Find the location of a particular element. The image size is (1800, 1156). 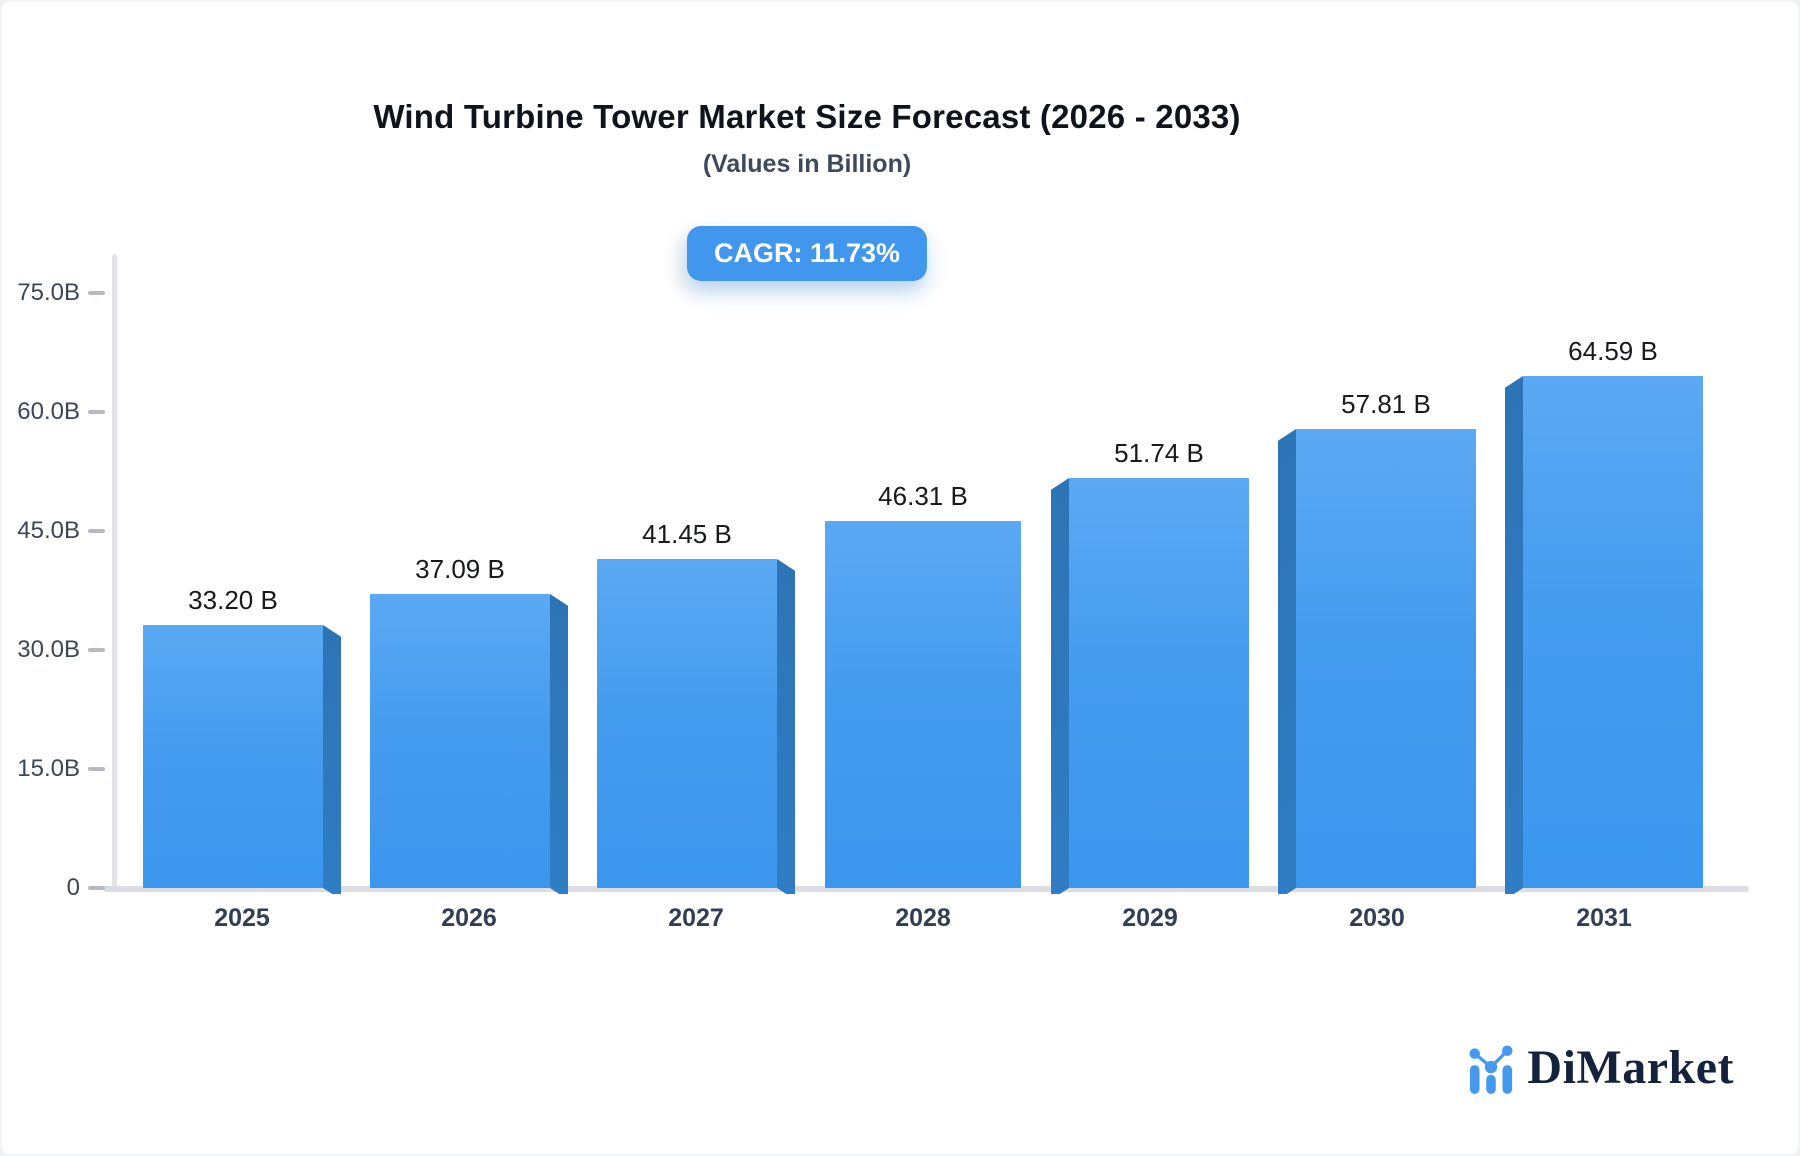

cagr-badge: CAGR: 11.73% is located at coordinates (807, 253).